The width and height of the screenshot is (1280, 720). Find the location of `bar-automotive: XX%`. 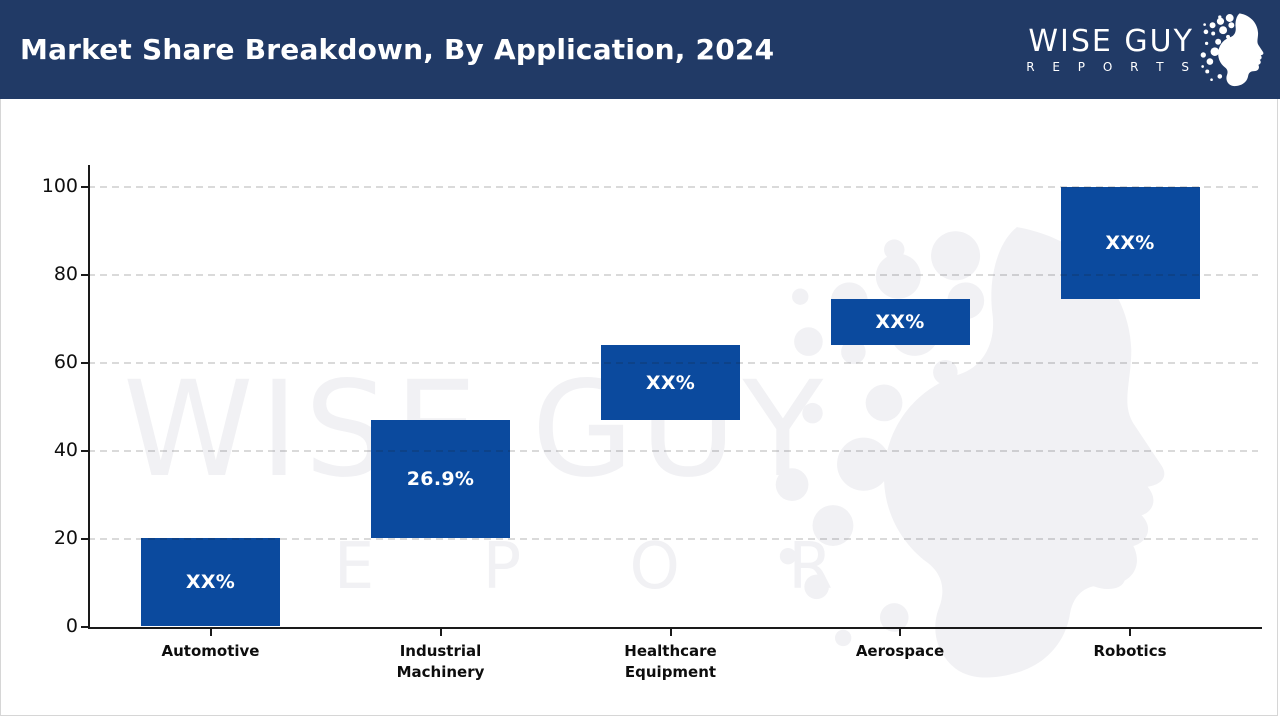

bar-automotive: XX% is located at coordinates (210, 582).